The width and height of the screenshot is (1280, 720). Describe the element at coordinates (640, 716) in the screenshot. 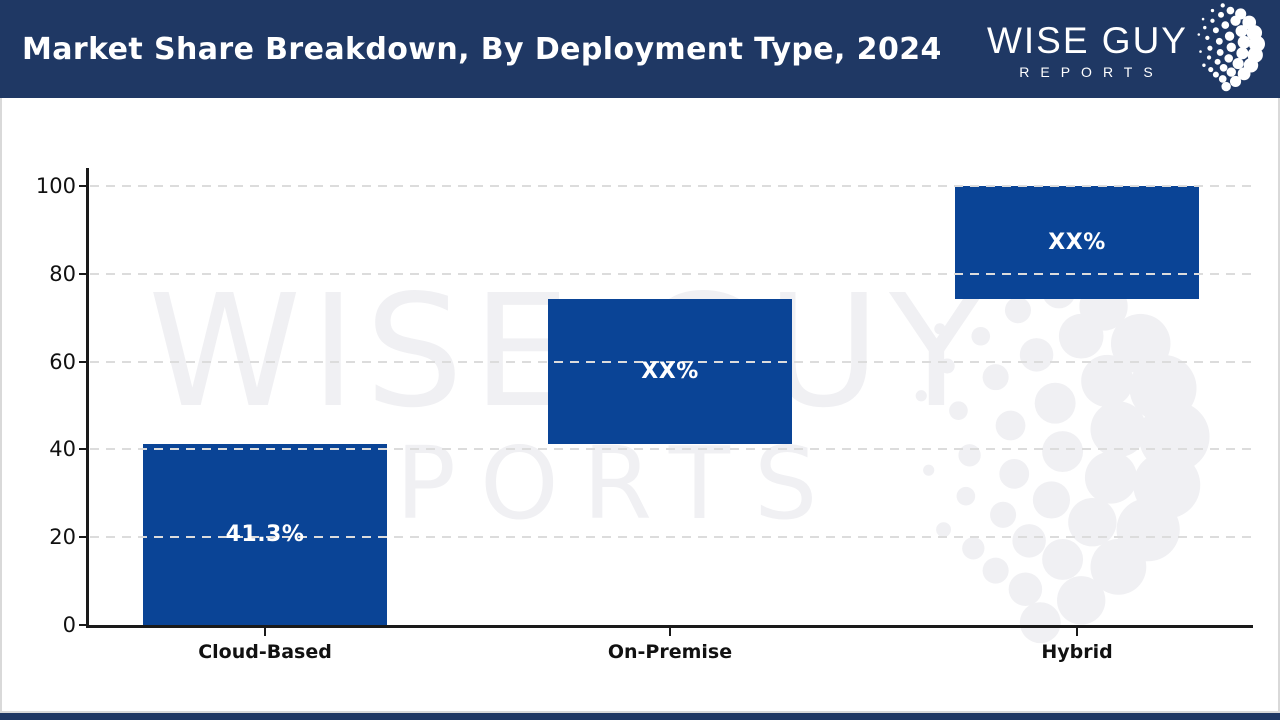

I see `footer-accent-bar` at that location.